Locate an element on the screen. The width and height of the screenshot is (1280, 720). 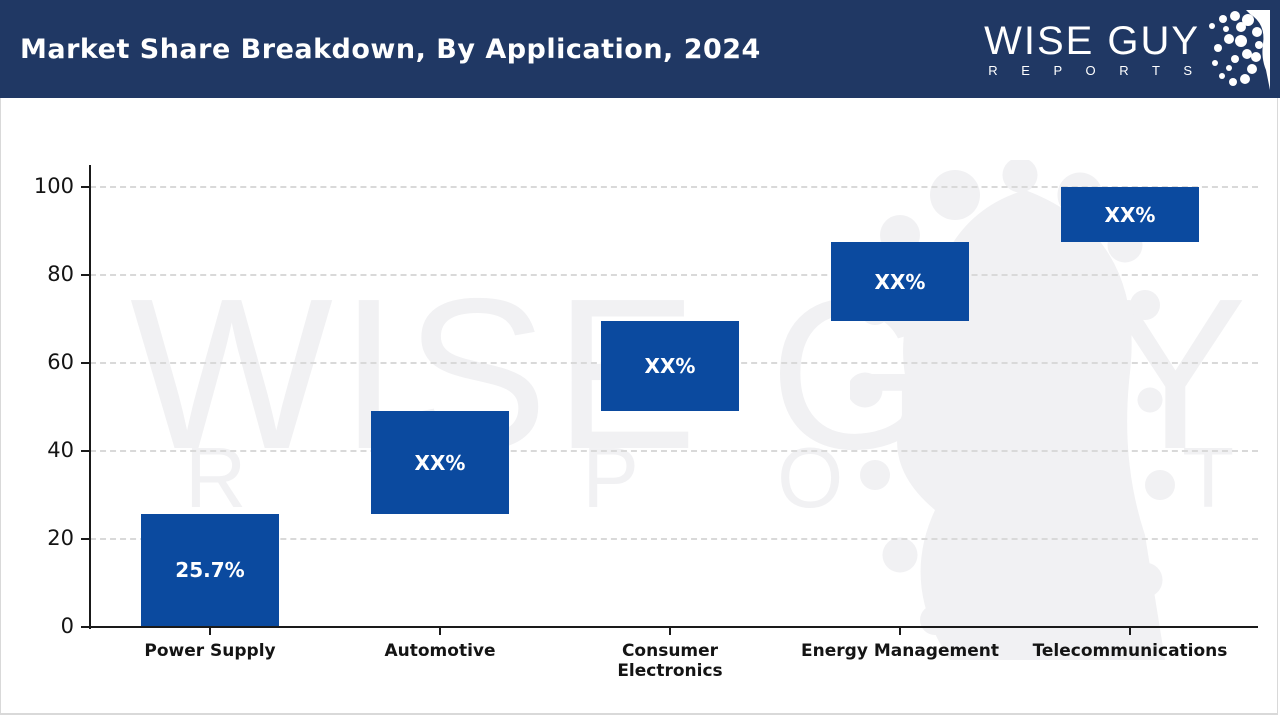
x-category-label-line: Consumer is located at coordinates (670, 651).